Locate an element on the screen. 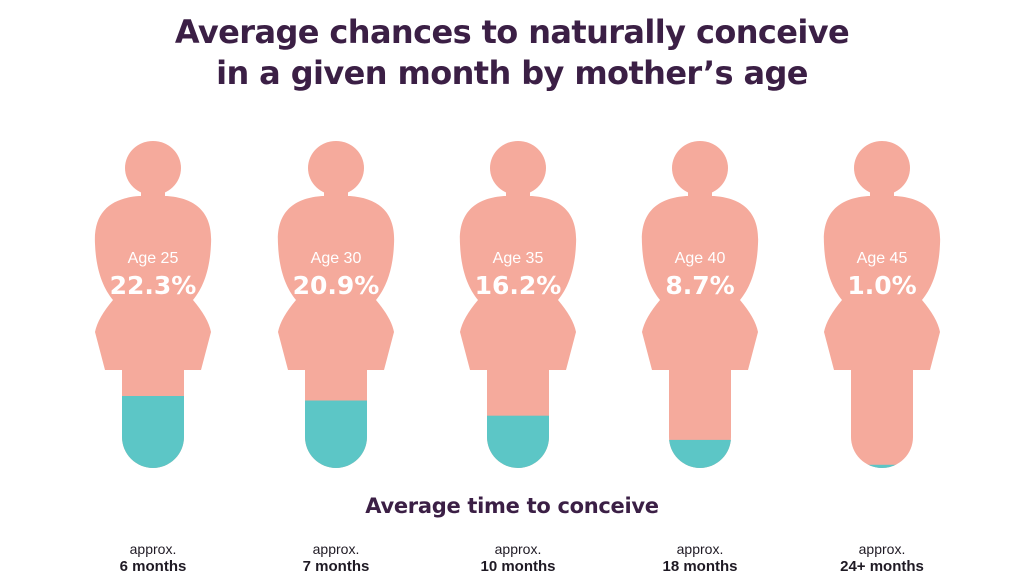  value-label: 22.3% is located at coordinates (153, 285).